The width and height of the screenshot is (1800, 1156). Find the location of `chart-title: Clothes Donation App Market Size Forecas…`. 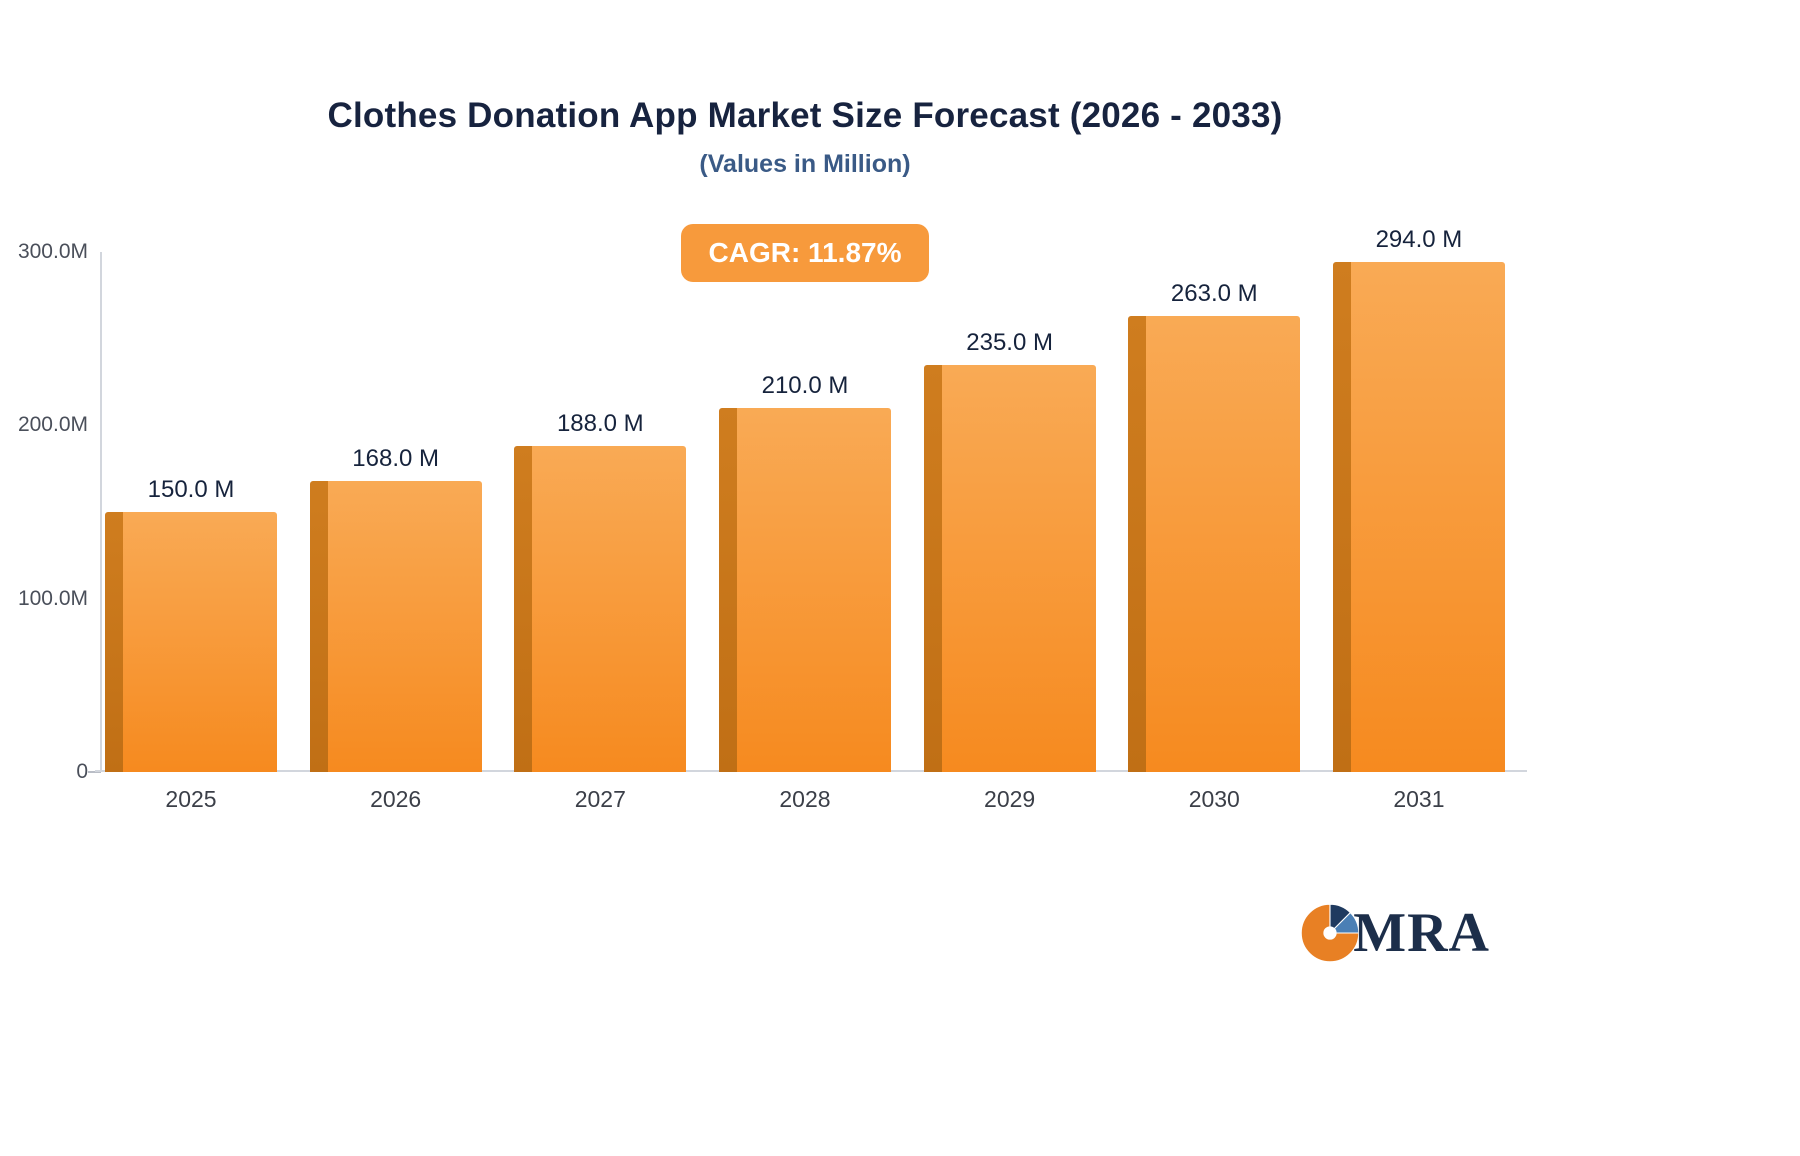

chart-title: Clothes Donation App Market Size Forecas… is located at coordinates (805, 115).